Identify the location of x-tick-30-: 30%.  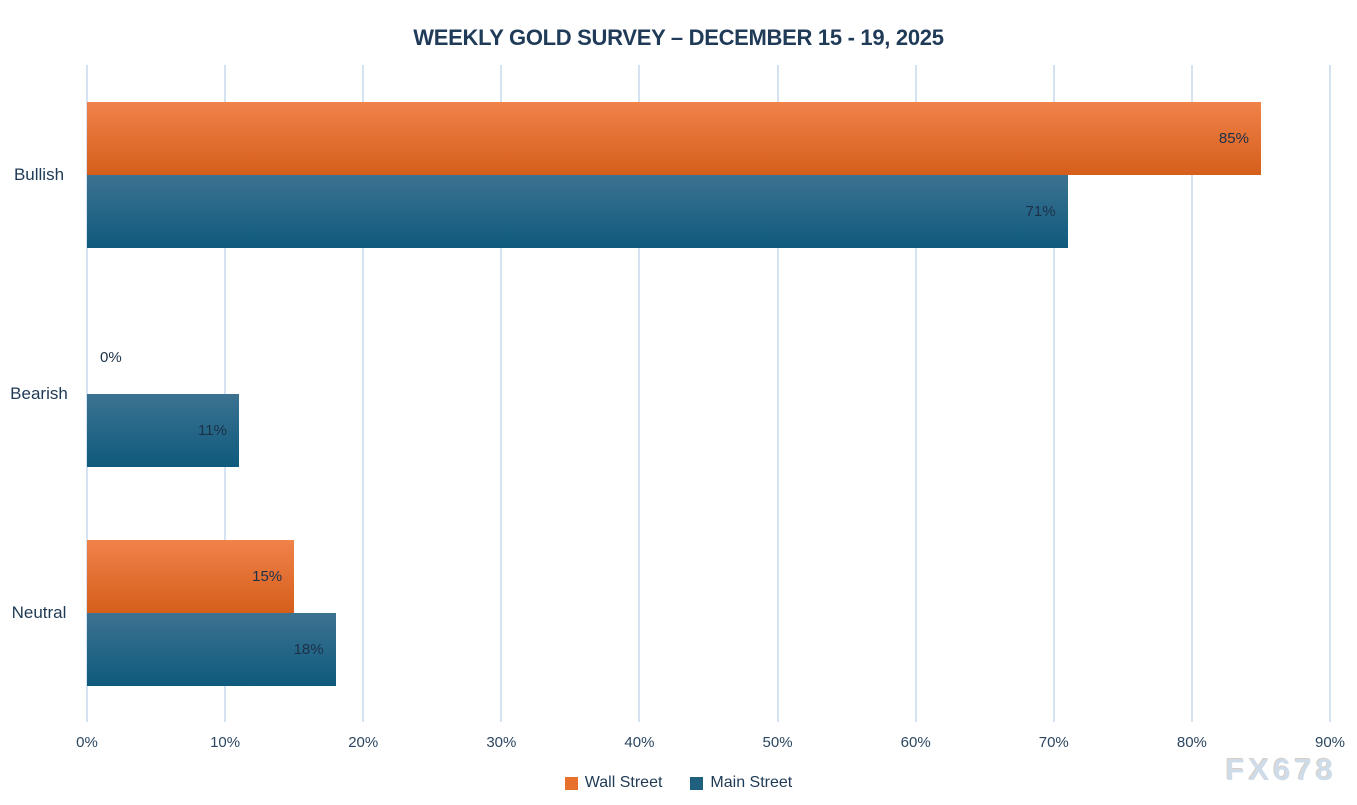
(501, 742).